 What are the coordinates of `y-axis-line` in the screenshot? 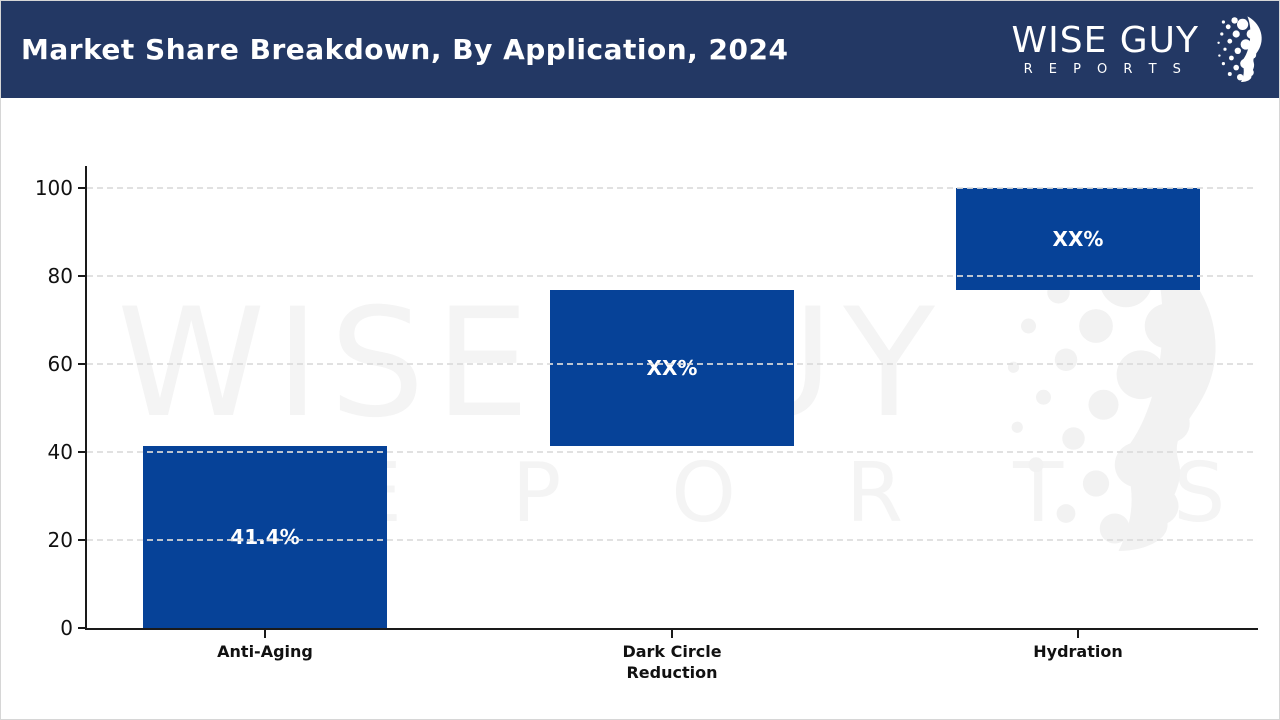 It's located at (86, 397).